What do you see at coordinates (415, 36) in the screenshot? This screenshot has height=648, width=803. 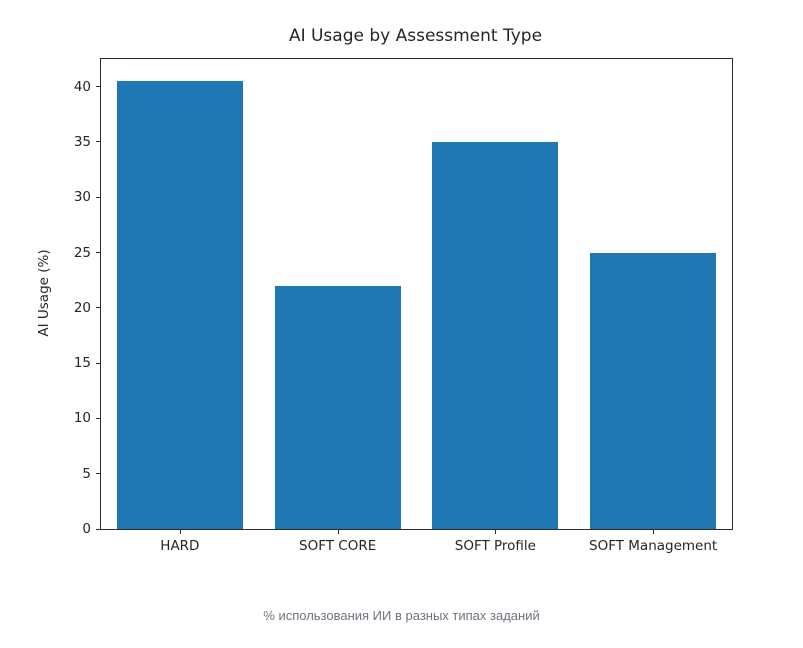 I see `chart-title: AI Usage by Assessment Type` at bounding box center [415, 36].